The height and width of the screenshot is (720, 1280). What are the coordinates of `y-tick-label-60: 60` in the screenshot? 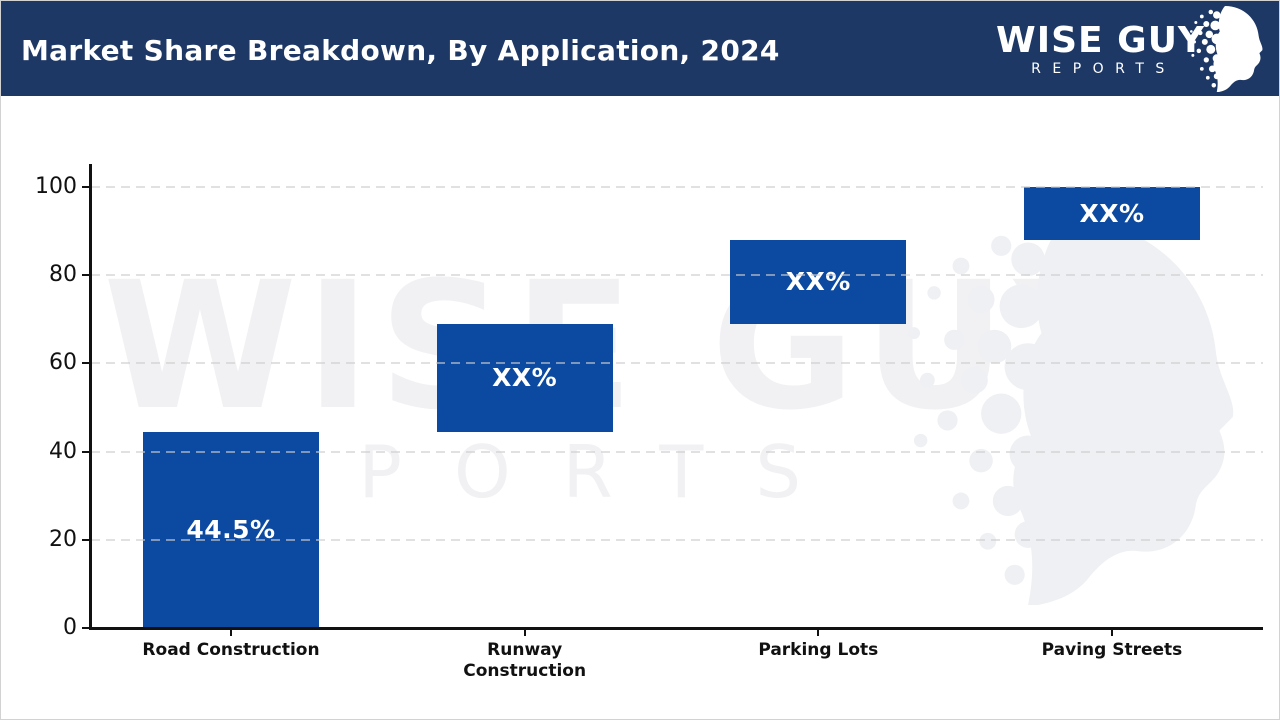 It's located at (63, 363).